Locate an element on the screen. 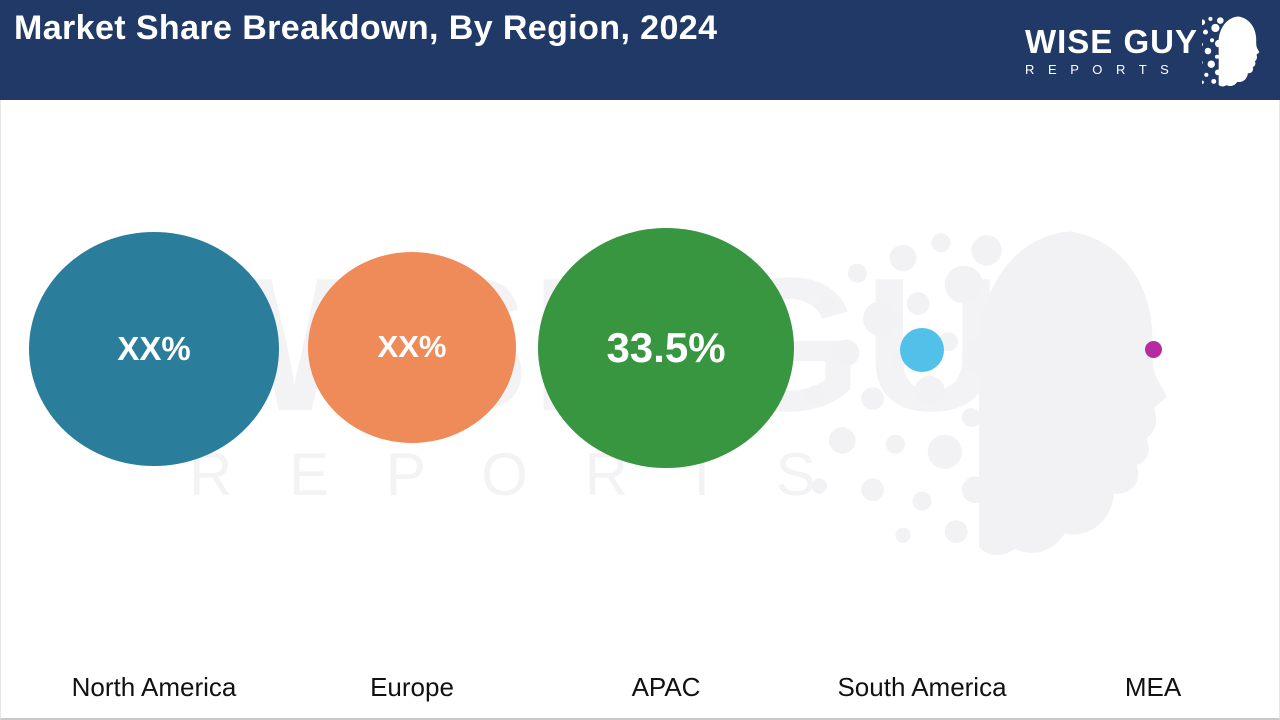  bubble-apac: 33.5% is located at coordinates (666, 348).